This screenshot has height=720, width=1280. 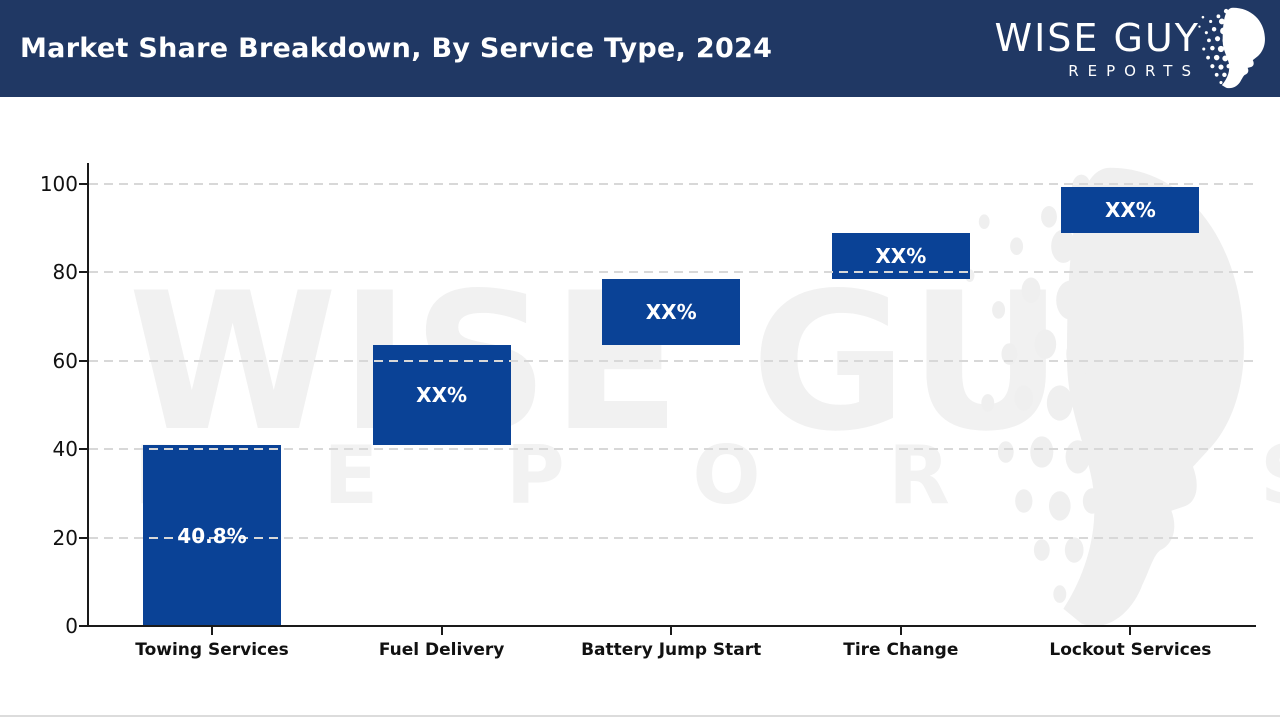 I want to click on x-category-label: Tire Change, so click(x=901, y=650).